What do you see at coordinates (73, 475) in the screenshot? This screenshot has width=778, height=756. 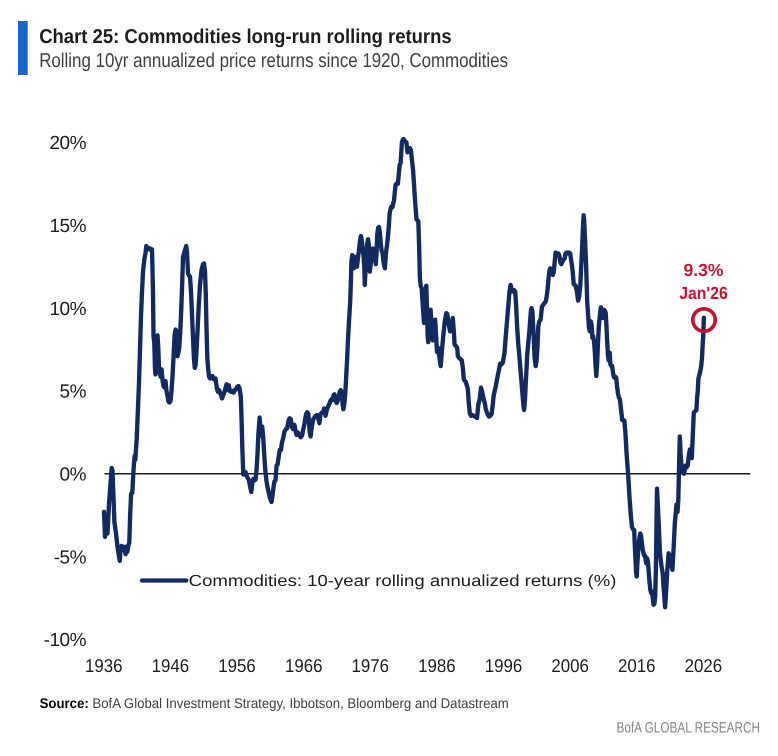 I see `svg-text: 0%` at bounding box center [73, 475].